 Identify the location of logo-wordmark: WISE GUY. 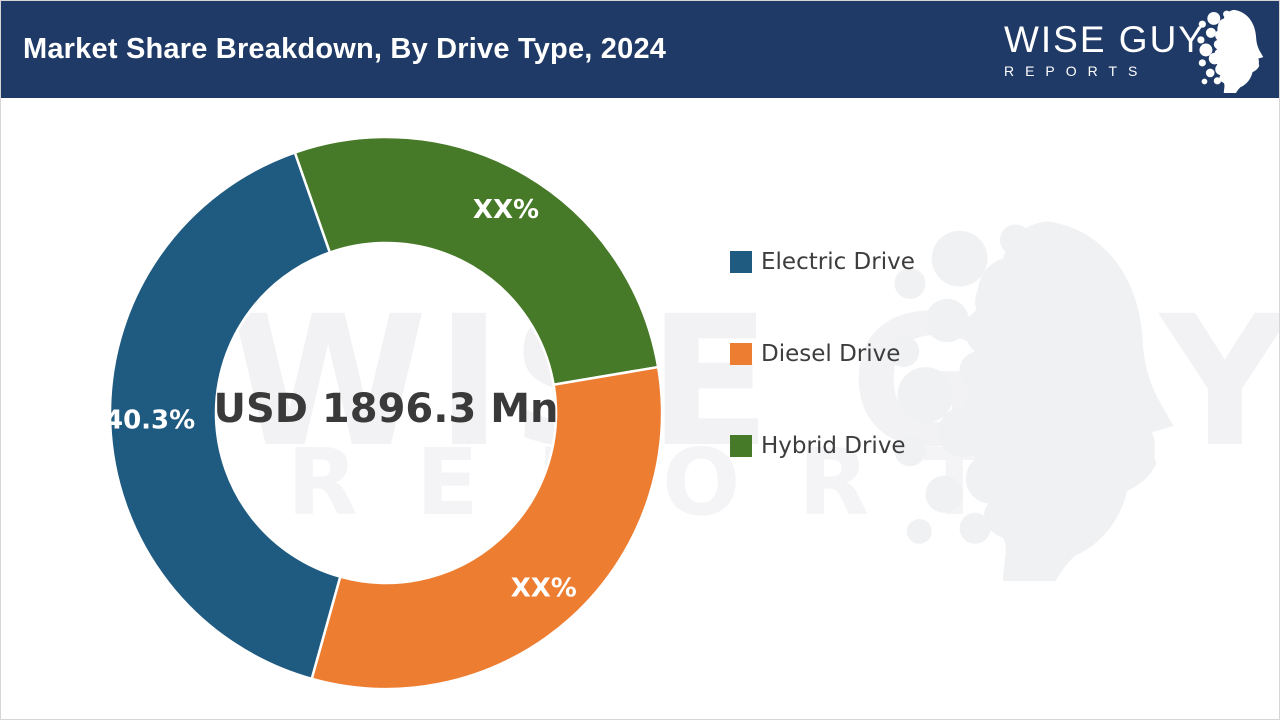
(1104, 39).